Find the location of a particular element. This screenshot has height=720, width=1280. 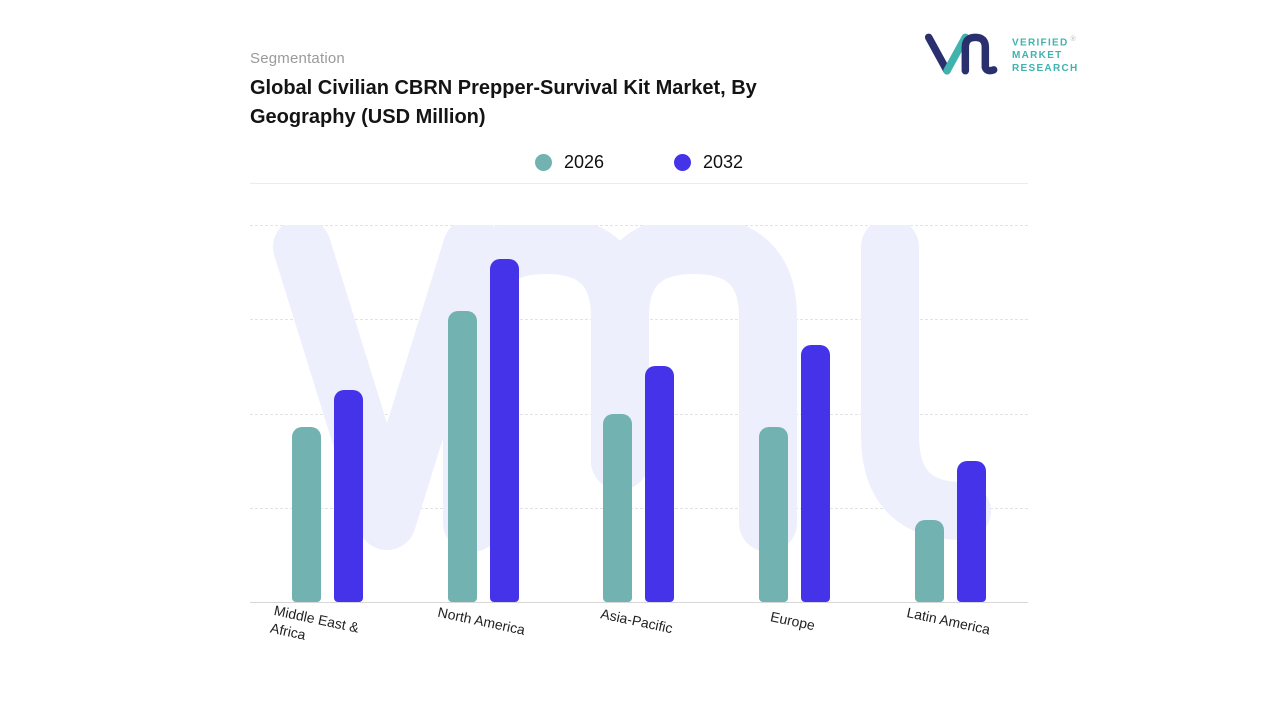

legend-item-2026: 2026 is located at coordinates (569, 162).